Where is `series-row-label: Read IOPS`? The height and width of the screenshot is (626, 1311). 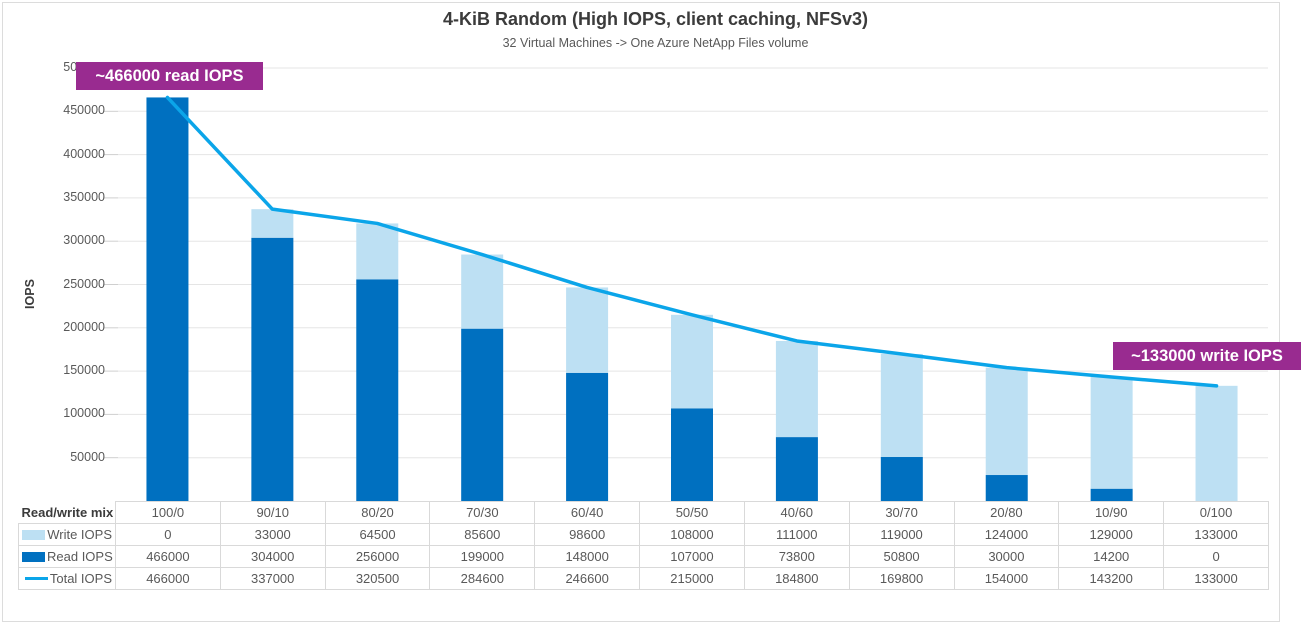
series-row-label: Read IOPS is located at coordinates (67, 556).